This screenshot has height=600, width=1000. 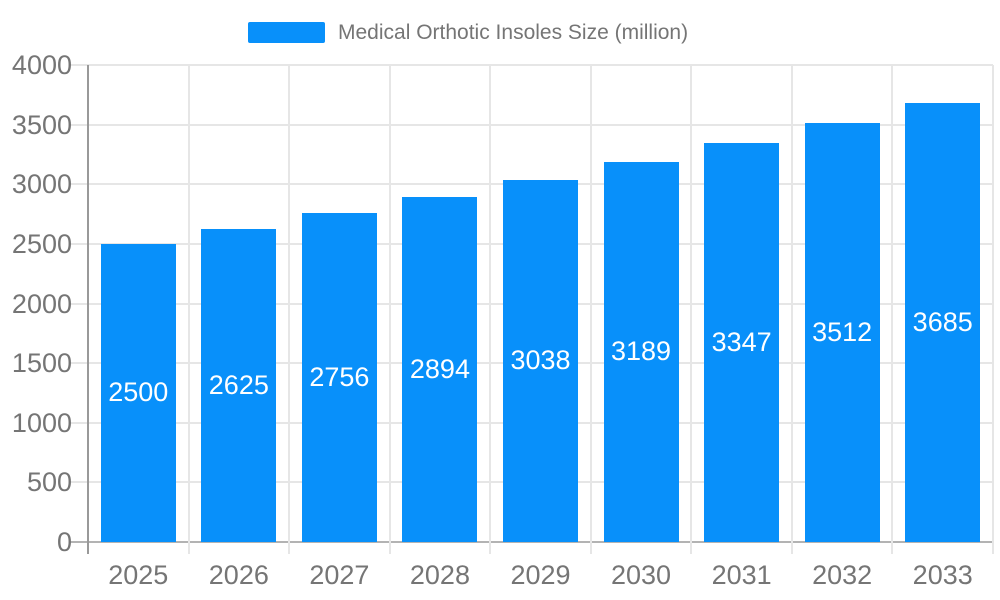 I want to click on bar-value-label: 2500, so click(x=138, y=392).